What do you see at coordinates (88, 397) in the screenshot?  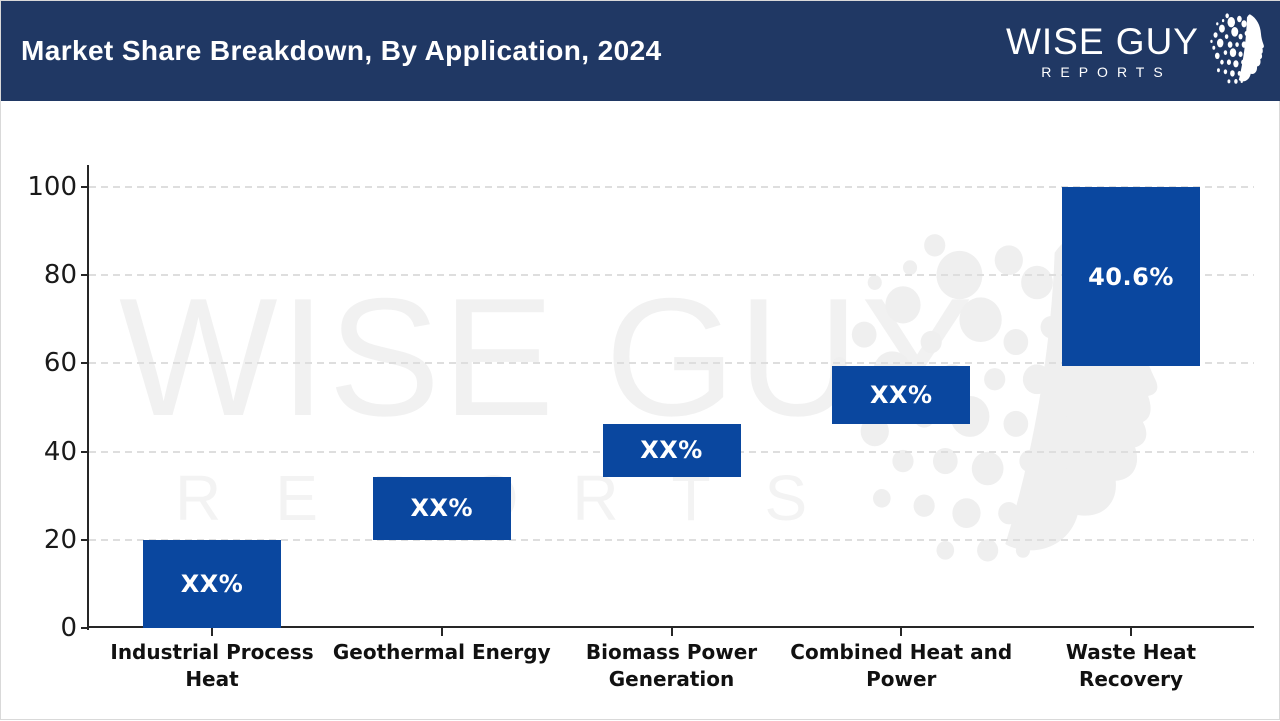 I see `y-axis-spine` at bounding box center [88, 397].